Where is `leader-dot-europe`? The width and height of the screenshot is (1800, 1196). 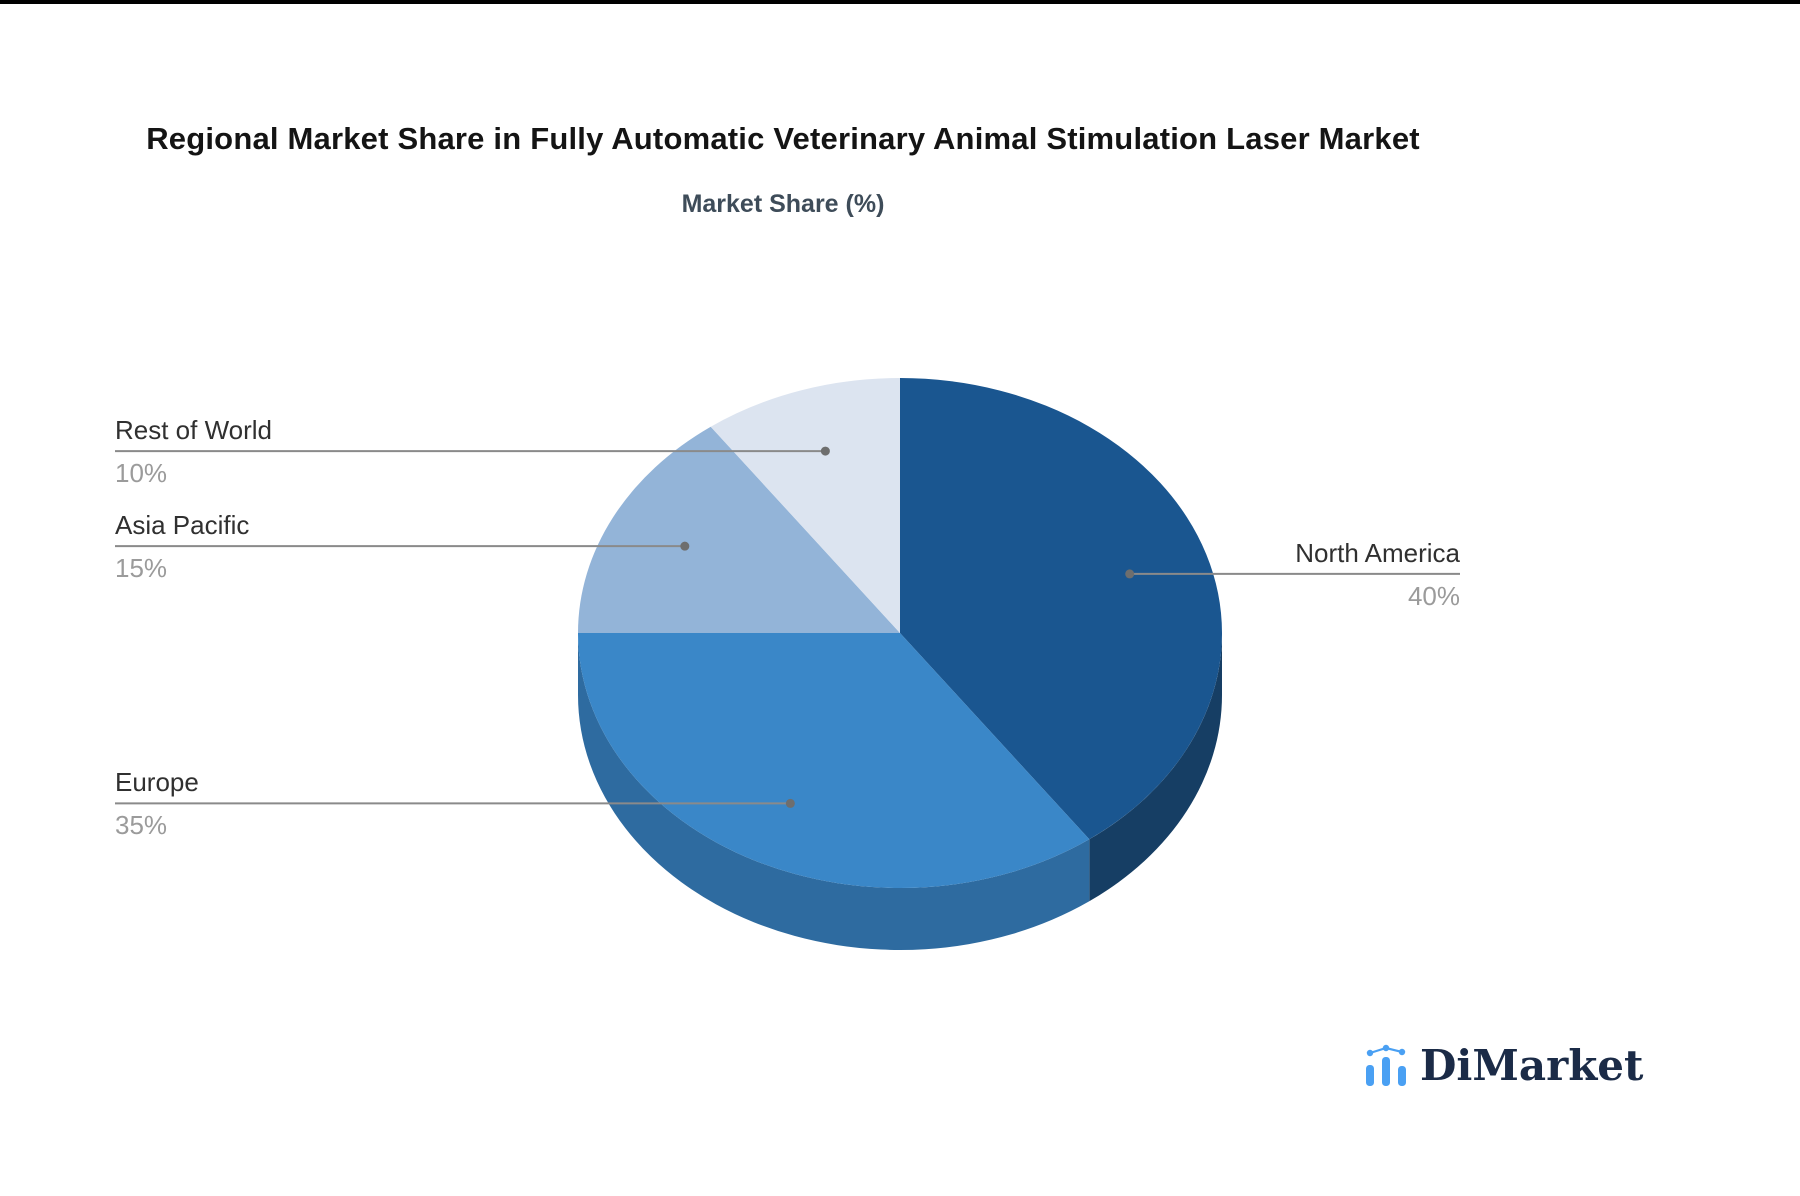
leader-dot-europe is located at coordinates (790, 803).